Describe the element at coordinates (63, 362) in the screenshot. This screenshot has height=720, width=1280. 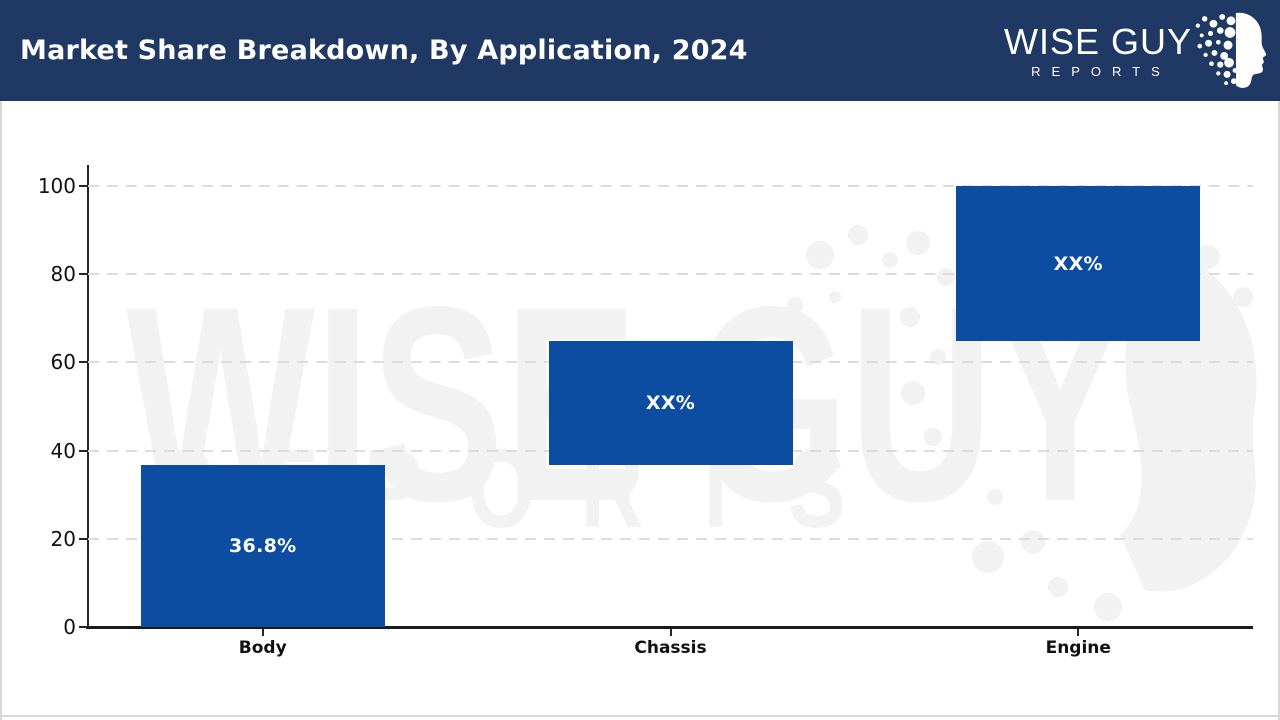
I see `y-tick-label-60: 60` at that location.